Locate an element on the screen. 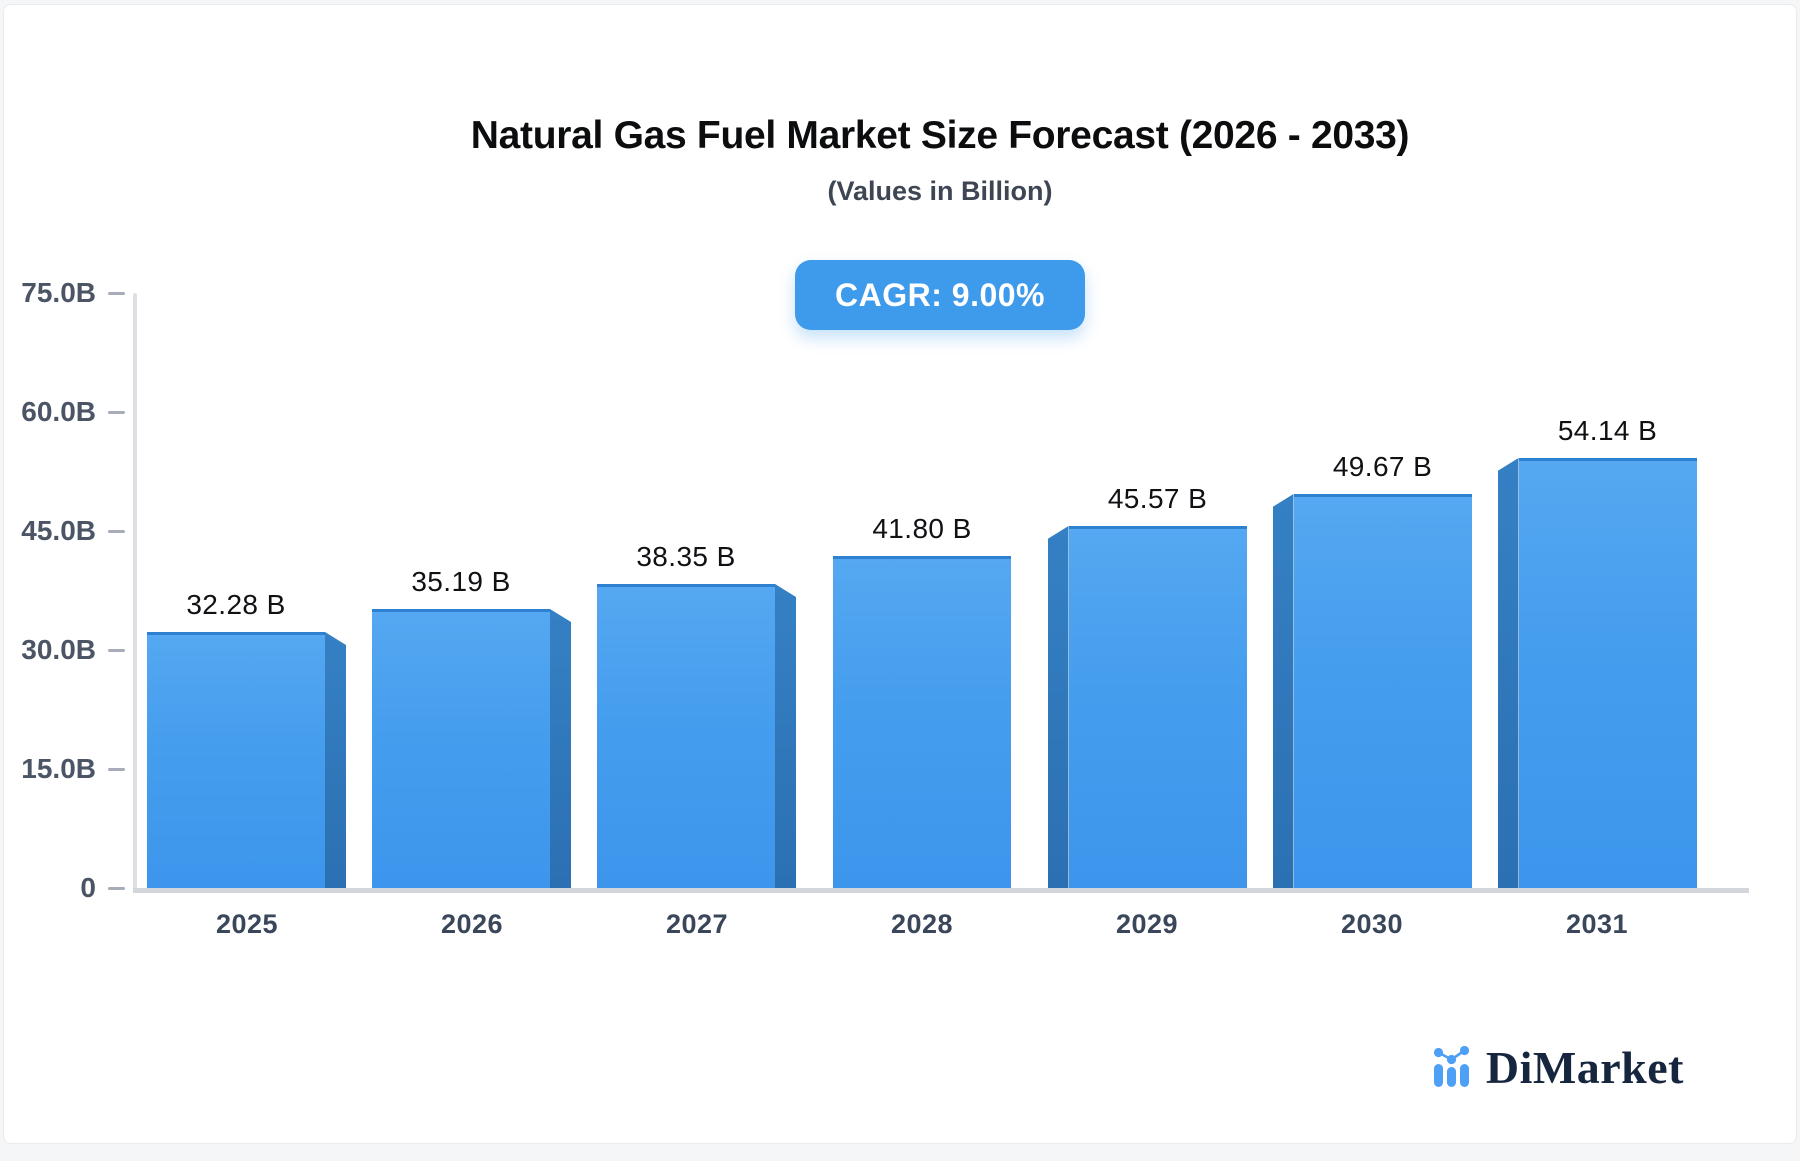  x-axis-label: 2026 is located at coordinates (472, 924).